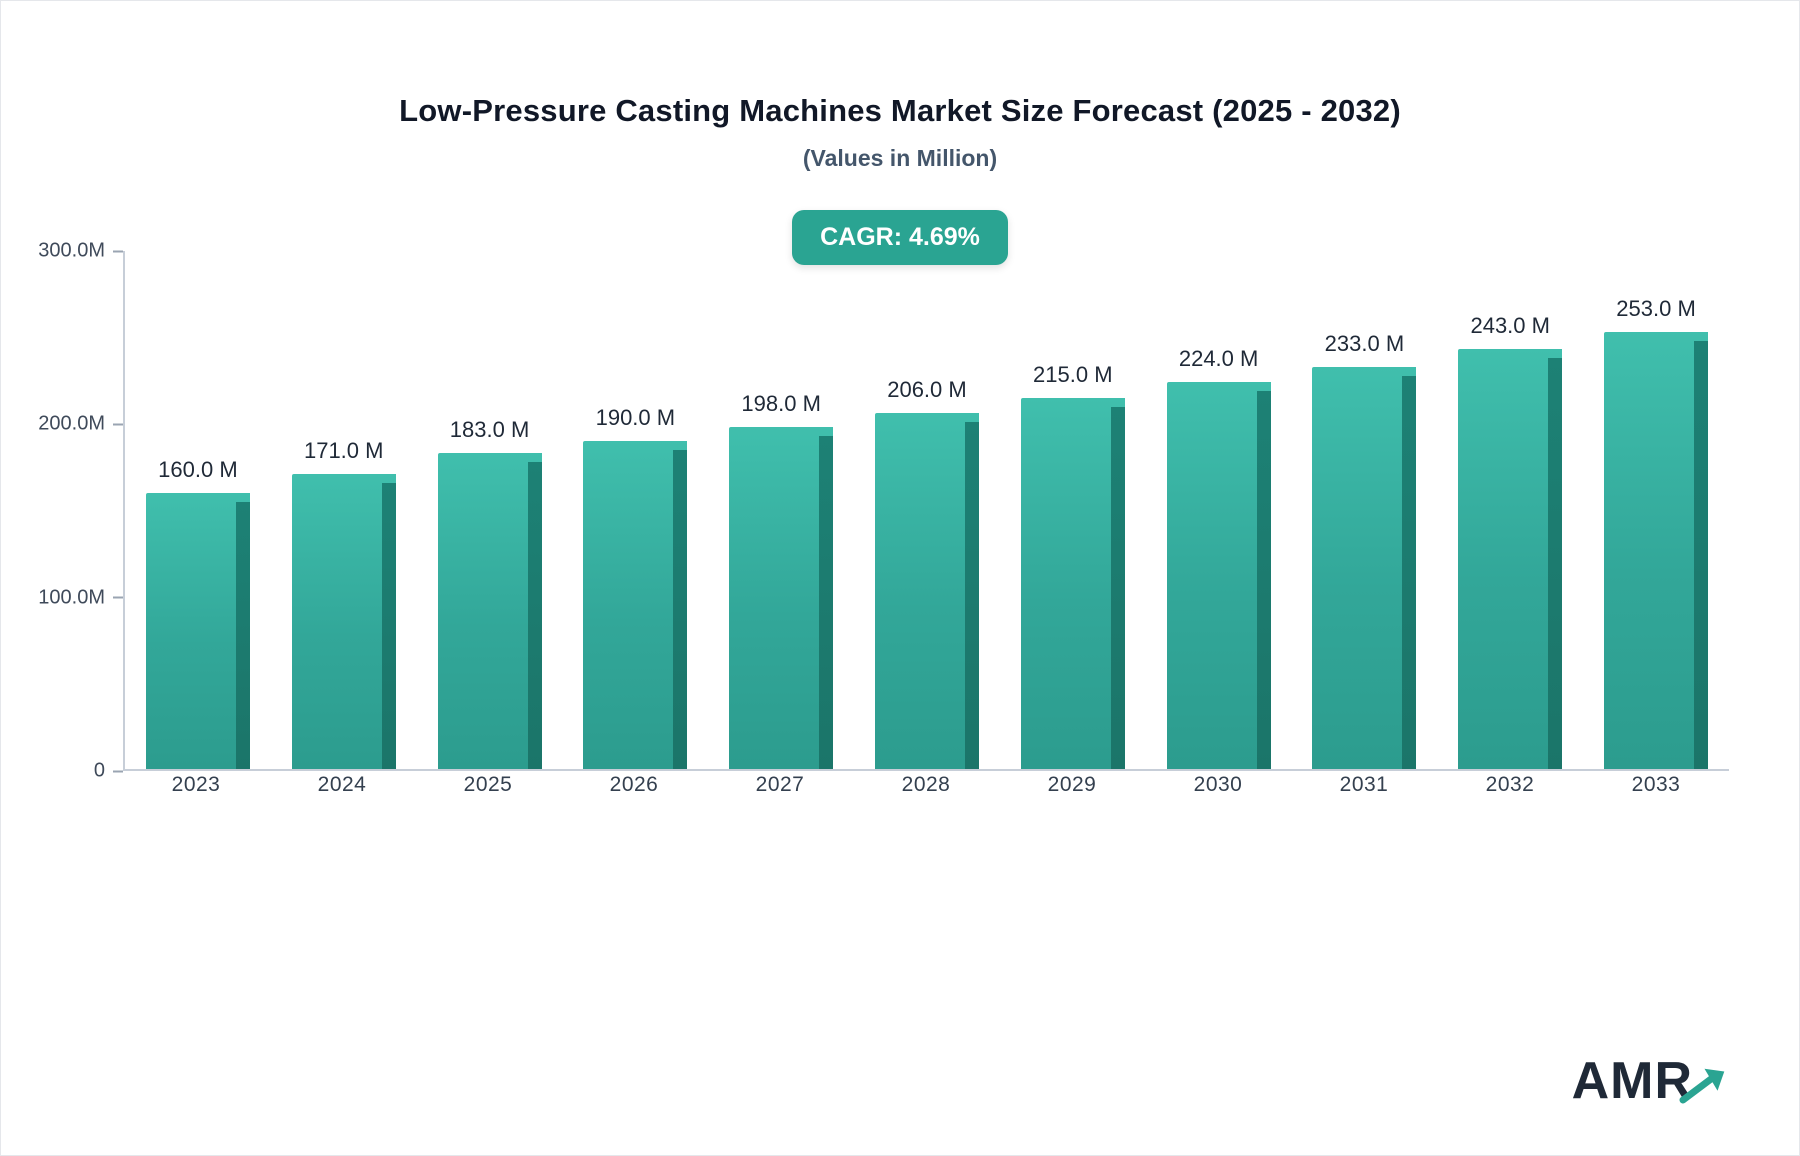  What do you see at coordinates (1632, 1081) in the screenshot?
I see `amr-logo-text: AMR` at bounding box center [1632, 1081].